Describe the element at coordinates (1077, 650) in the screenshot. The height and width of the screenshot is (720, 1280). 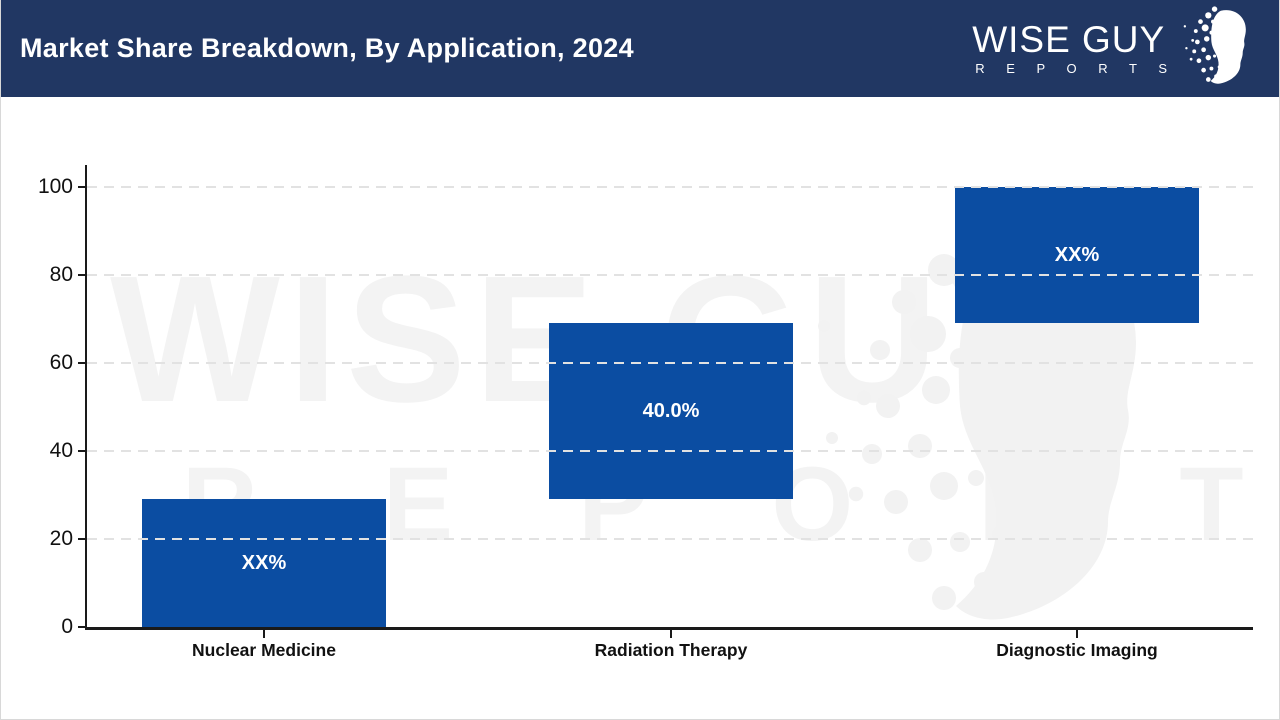
I see `x-category-label: Diagnostic Imaging` at that location.